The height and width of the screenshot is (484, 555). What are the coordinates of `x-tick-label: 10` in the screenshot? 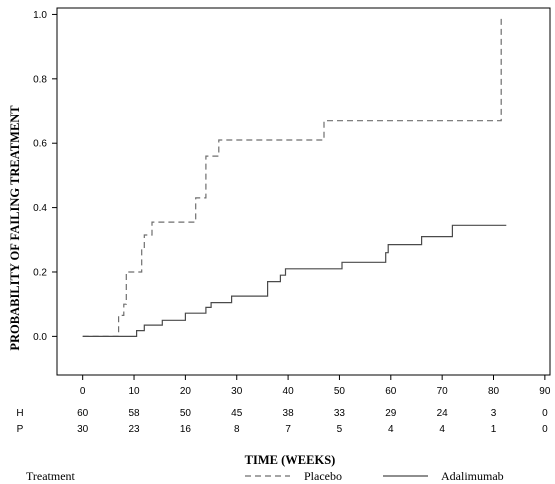 It's located at (134, 391).